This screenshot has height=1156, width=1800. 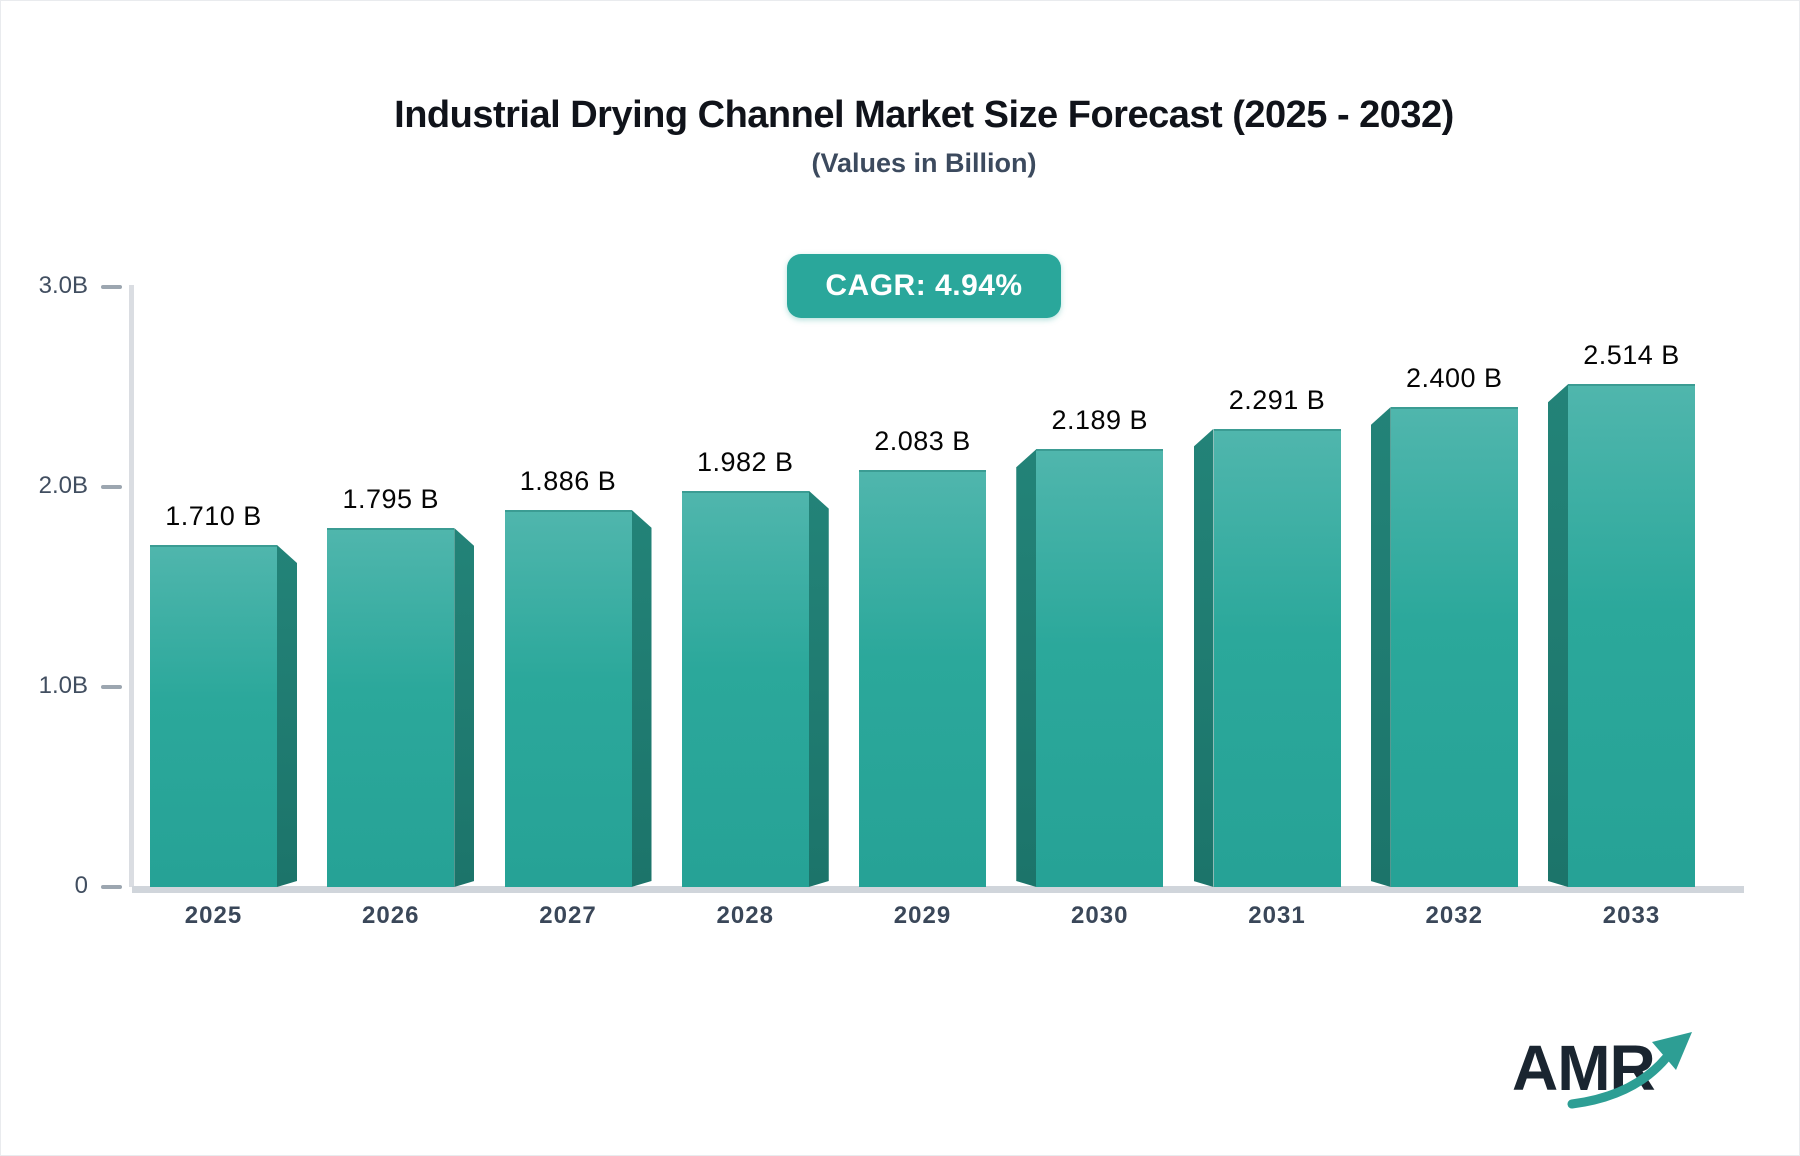 I want to click on x-axis-label-2028: 2028, so click(x=745, y=915).